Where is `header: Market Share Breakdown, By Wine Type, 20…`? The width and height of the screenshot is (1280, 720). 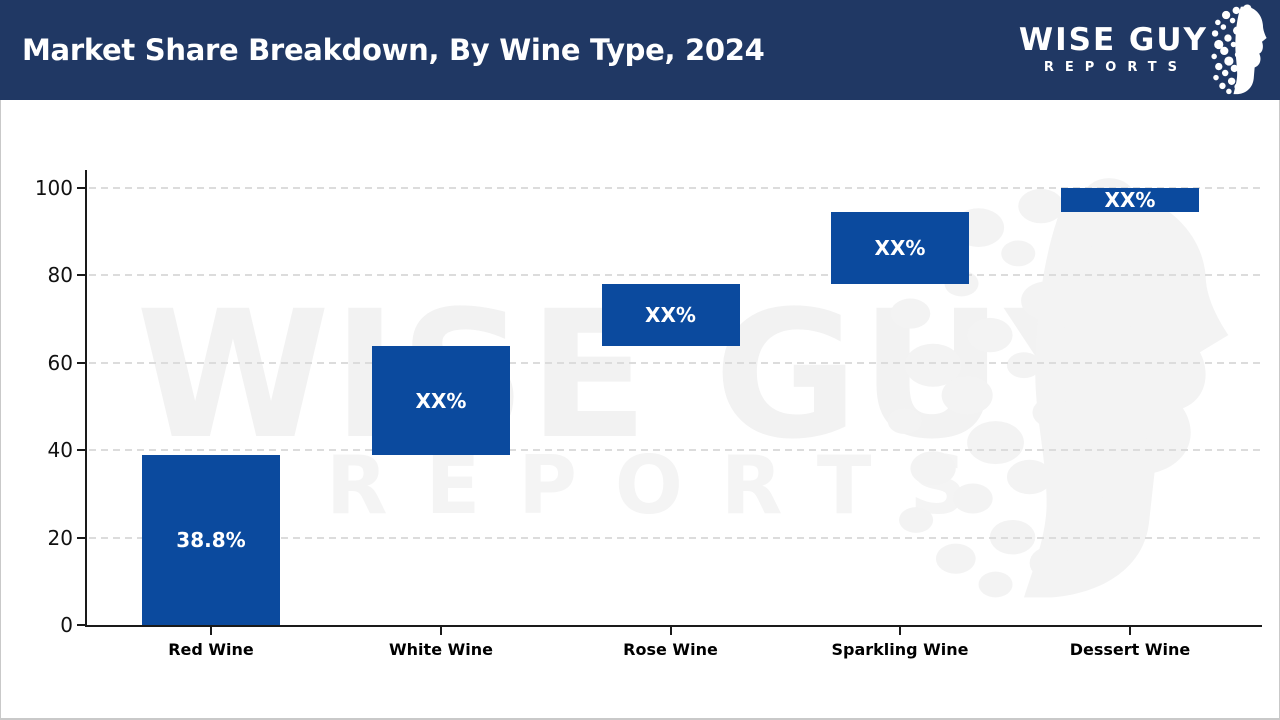
header: Market Share Breakdown, By Wine Type, 20… is located at coordinates (640, 50).